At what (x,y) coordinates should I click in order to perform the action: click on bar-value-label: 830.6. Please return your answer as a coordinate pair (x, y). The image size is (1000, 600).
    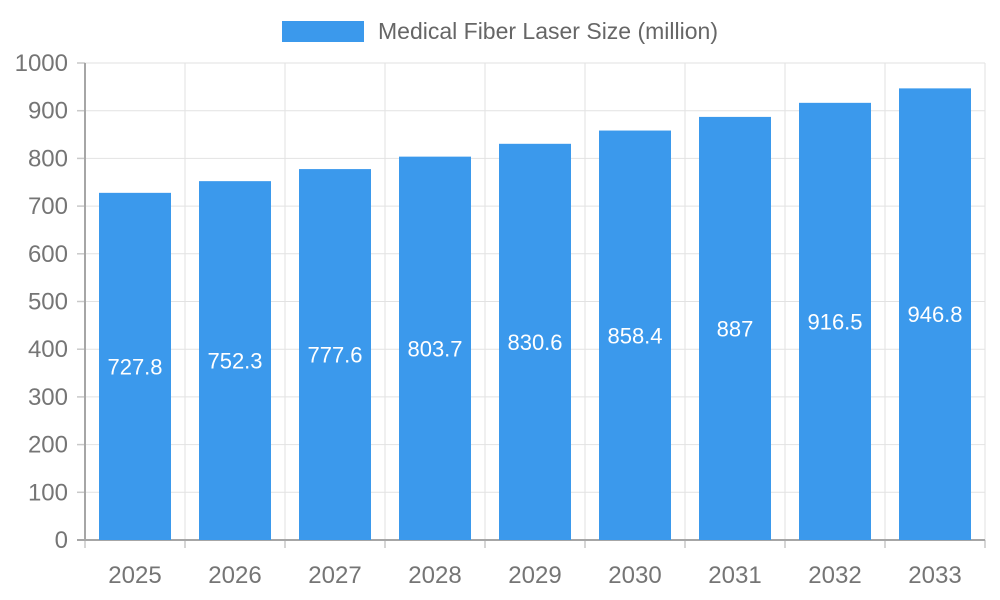
    Looking at the image, I should click on (534, 342).